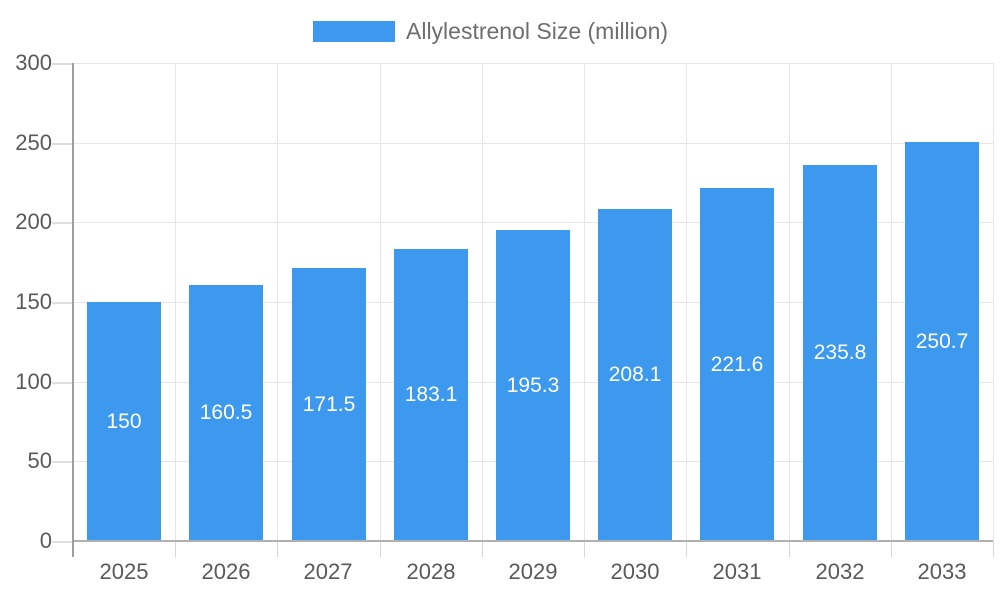 The width and height of the screenshot is (1000, 600). I want to click on y-axis-label: 150, so click(33, 301).